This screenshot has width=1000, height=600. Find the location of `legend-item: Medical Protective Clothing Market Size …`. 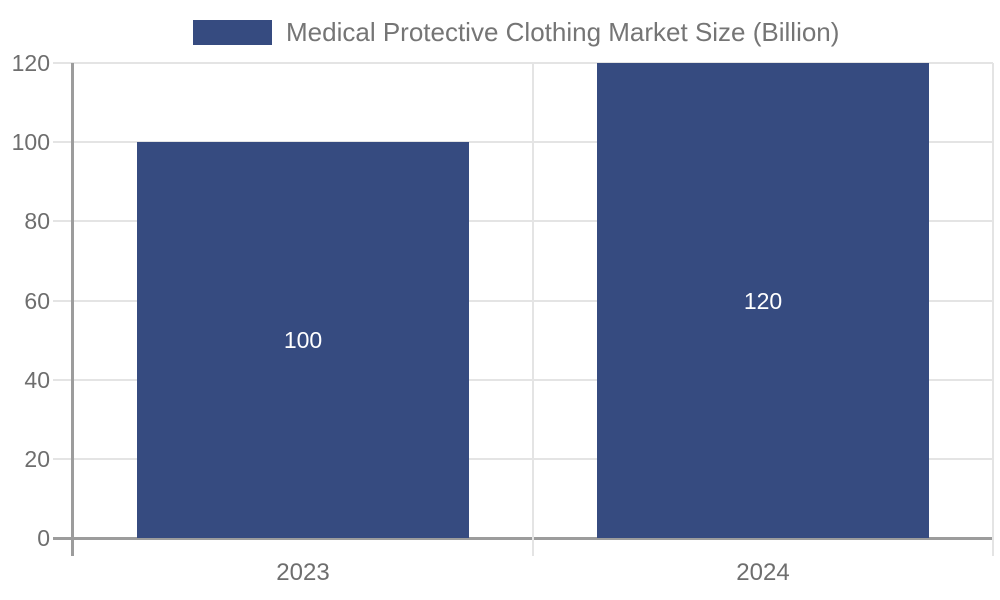

legend-item: Medical Protective Clothing Market Size … is located at coordinates (516, 32).